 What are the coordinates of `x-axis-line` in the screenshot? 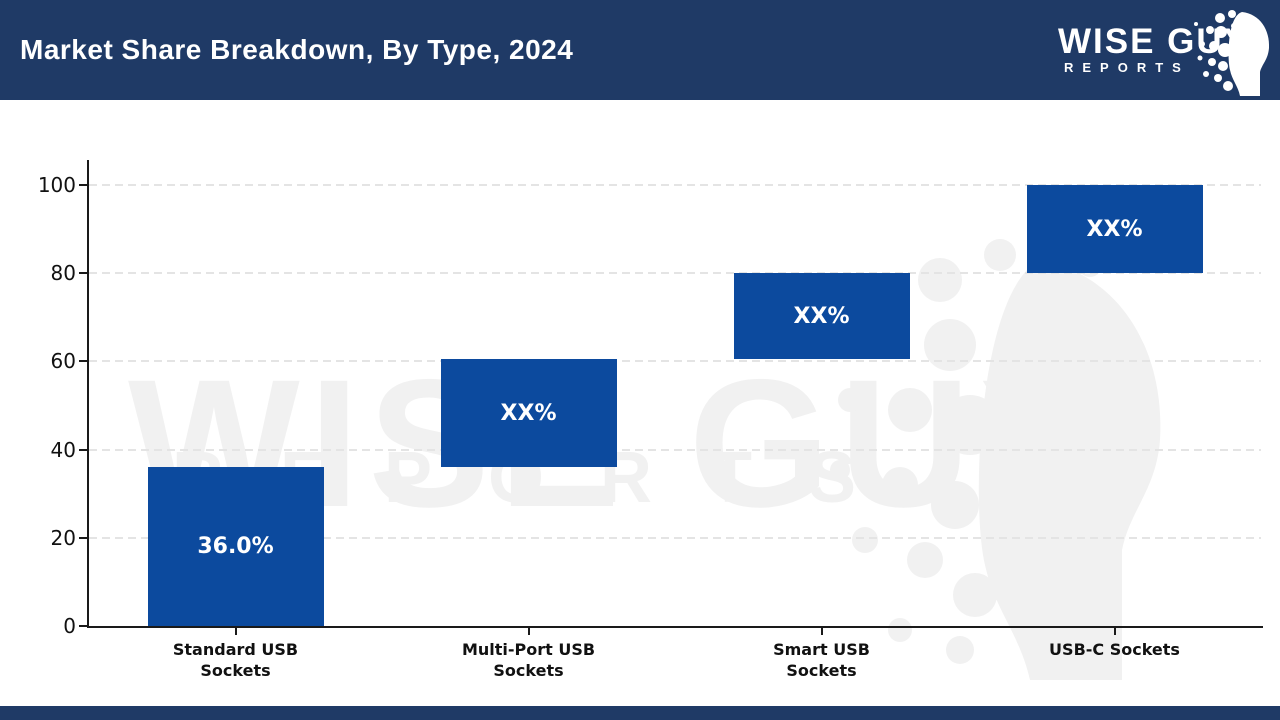 It's located at (675, 627).